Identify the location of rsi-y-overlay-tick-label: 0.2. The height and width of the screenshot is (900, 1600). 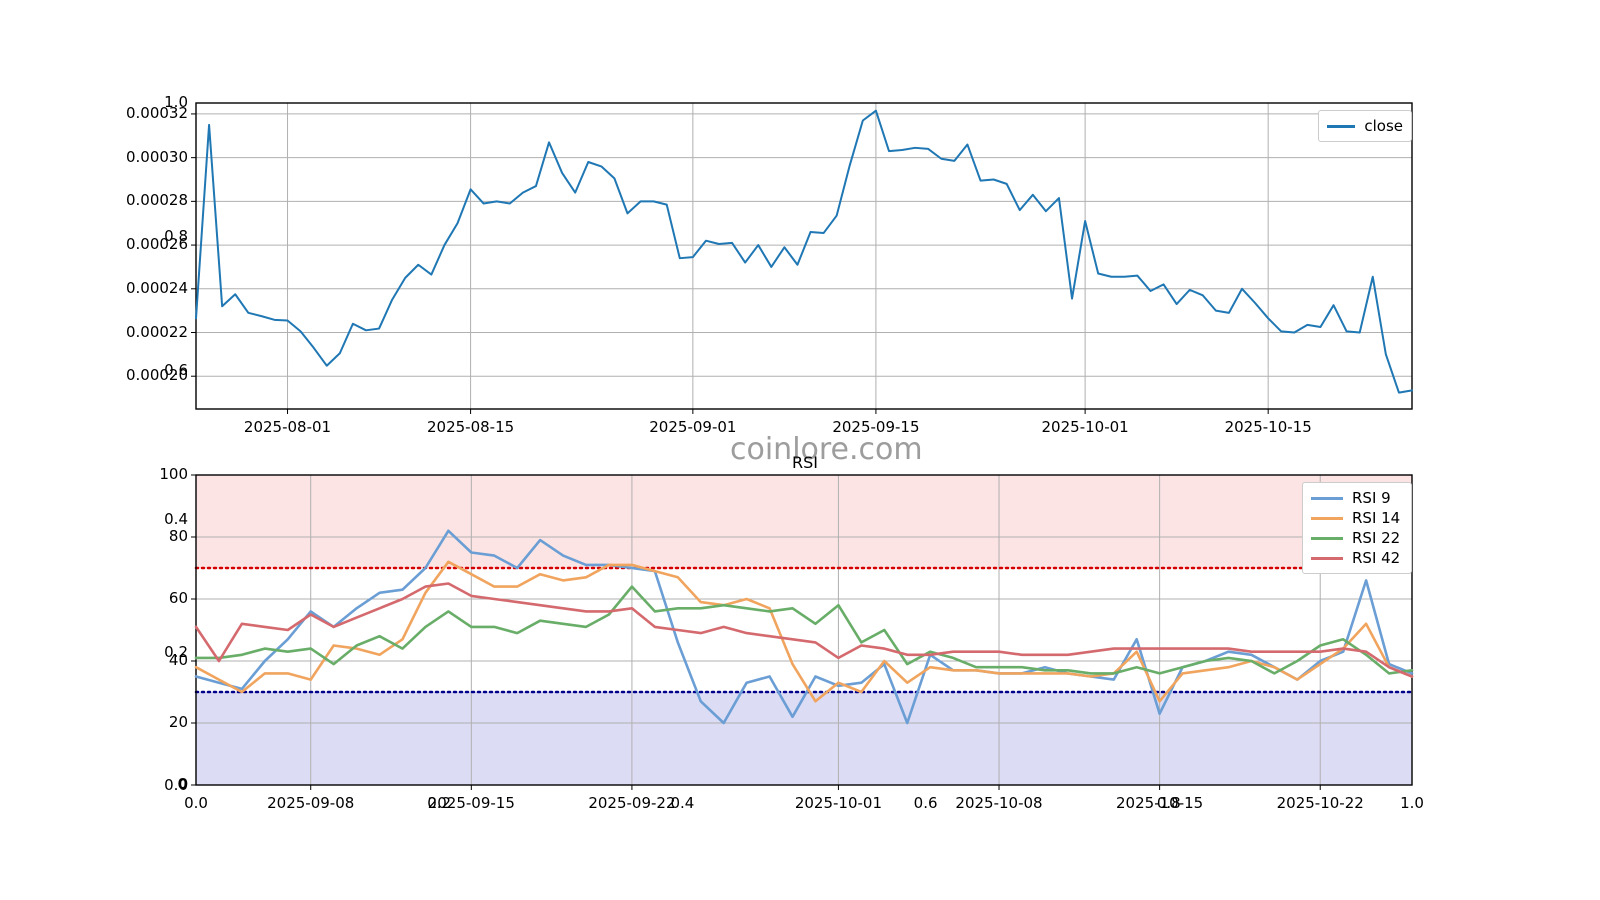
(176, 652).